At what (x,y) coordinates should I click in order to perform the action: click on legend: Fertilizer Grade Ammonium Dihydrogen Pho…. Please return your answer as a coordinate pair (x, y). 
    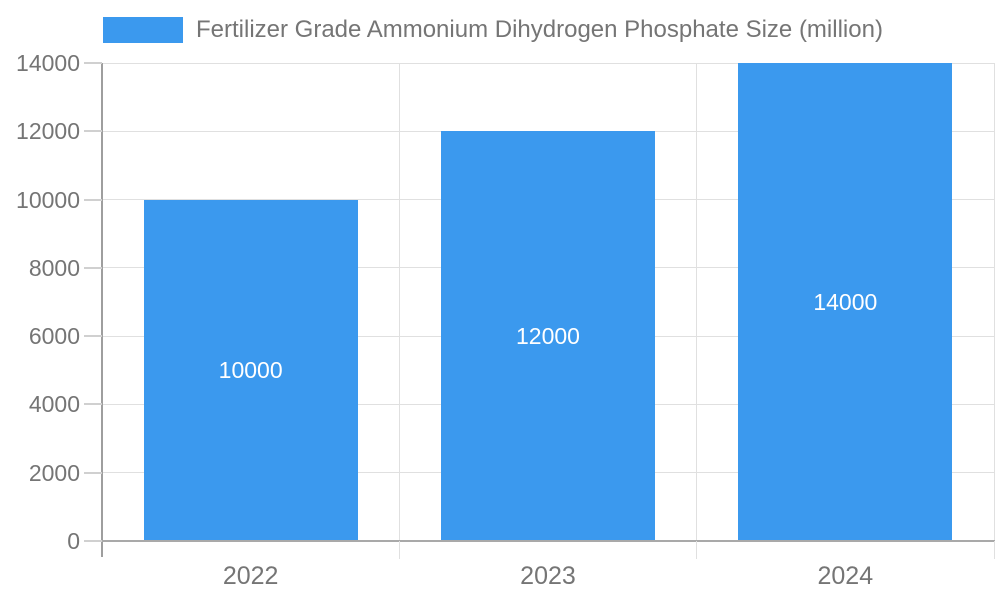
    Looking at the image, I should click on (493, 30).